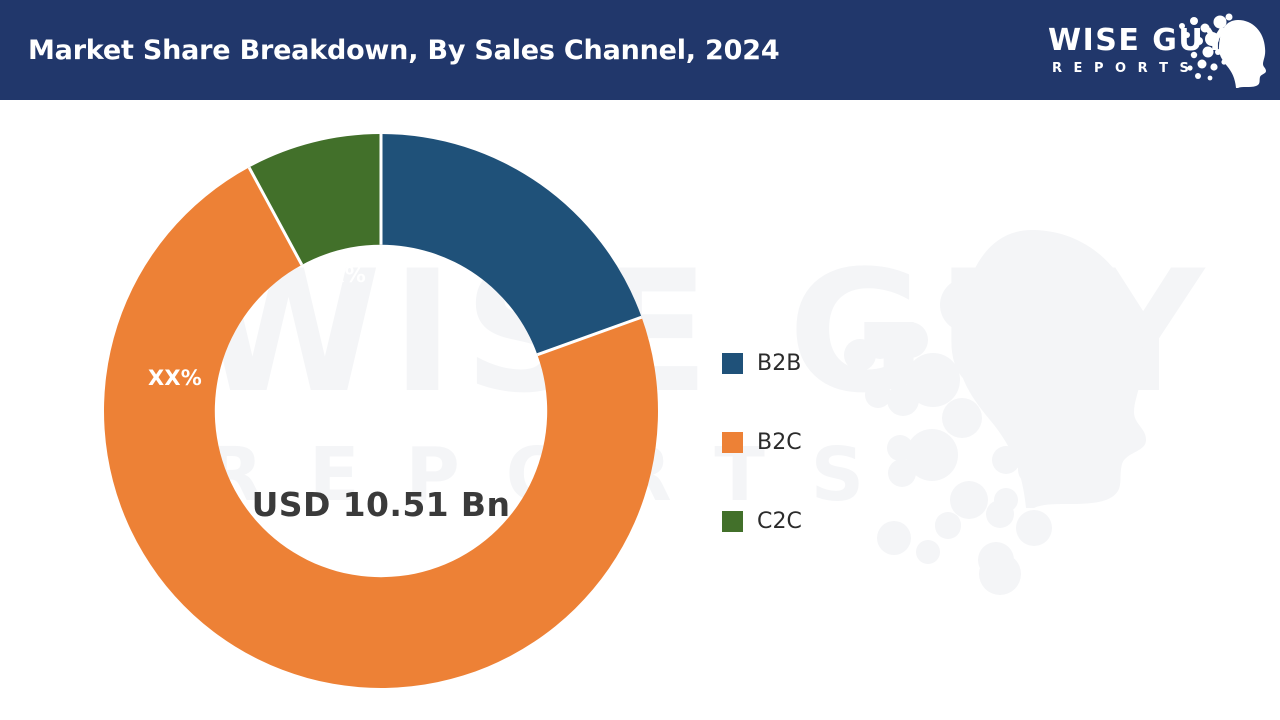 Image resolution: width=1280 pixels, height=720 pixels. Describe the element at coordinates (732, 363) in the screenshot. I see `legend-swatch-b2b` at that location.